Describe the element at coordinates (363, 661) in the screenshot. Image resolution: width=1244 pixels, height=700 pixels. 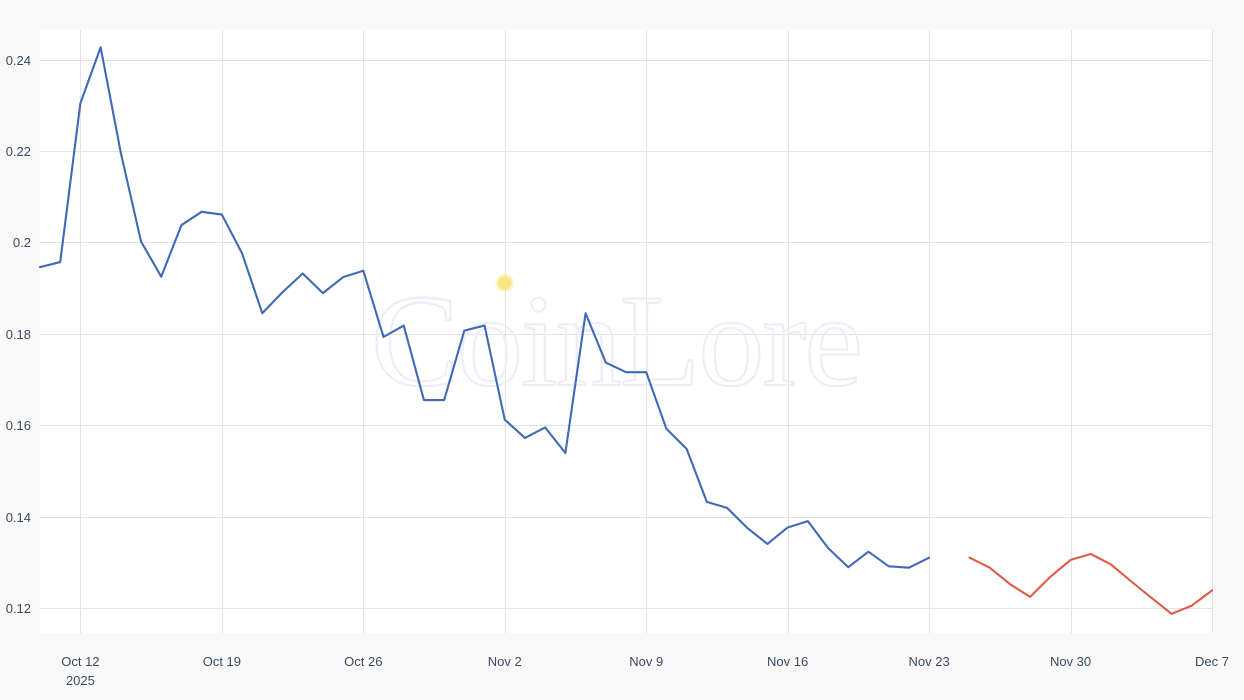
I see `x-tick-label: Oct 26` at that location.